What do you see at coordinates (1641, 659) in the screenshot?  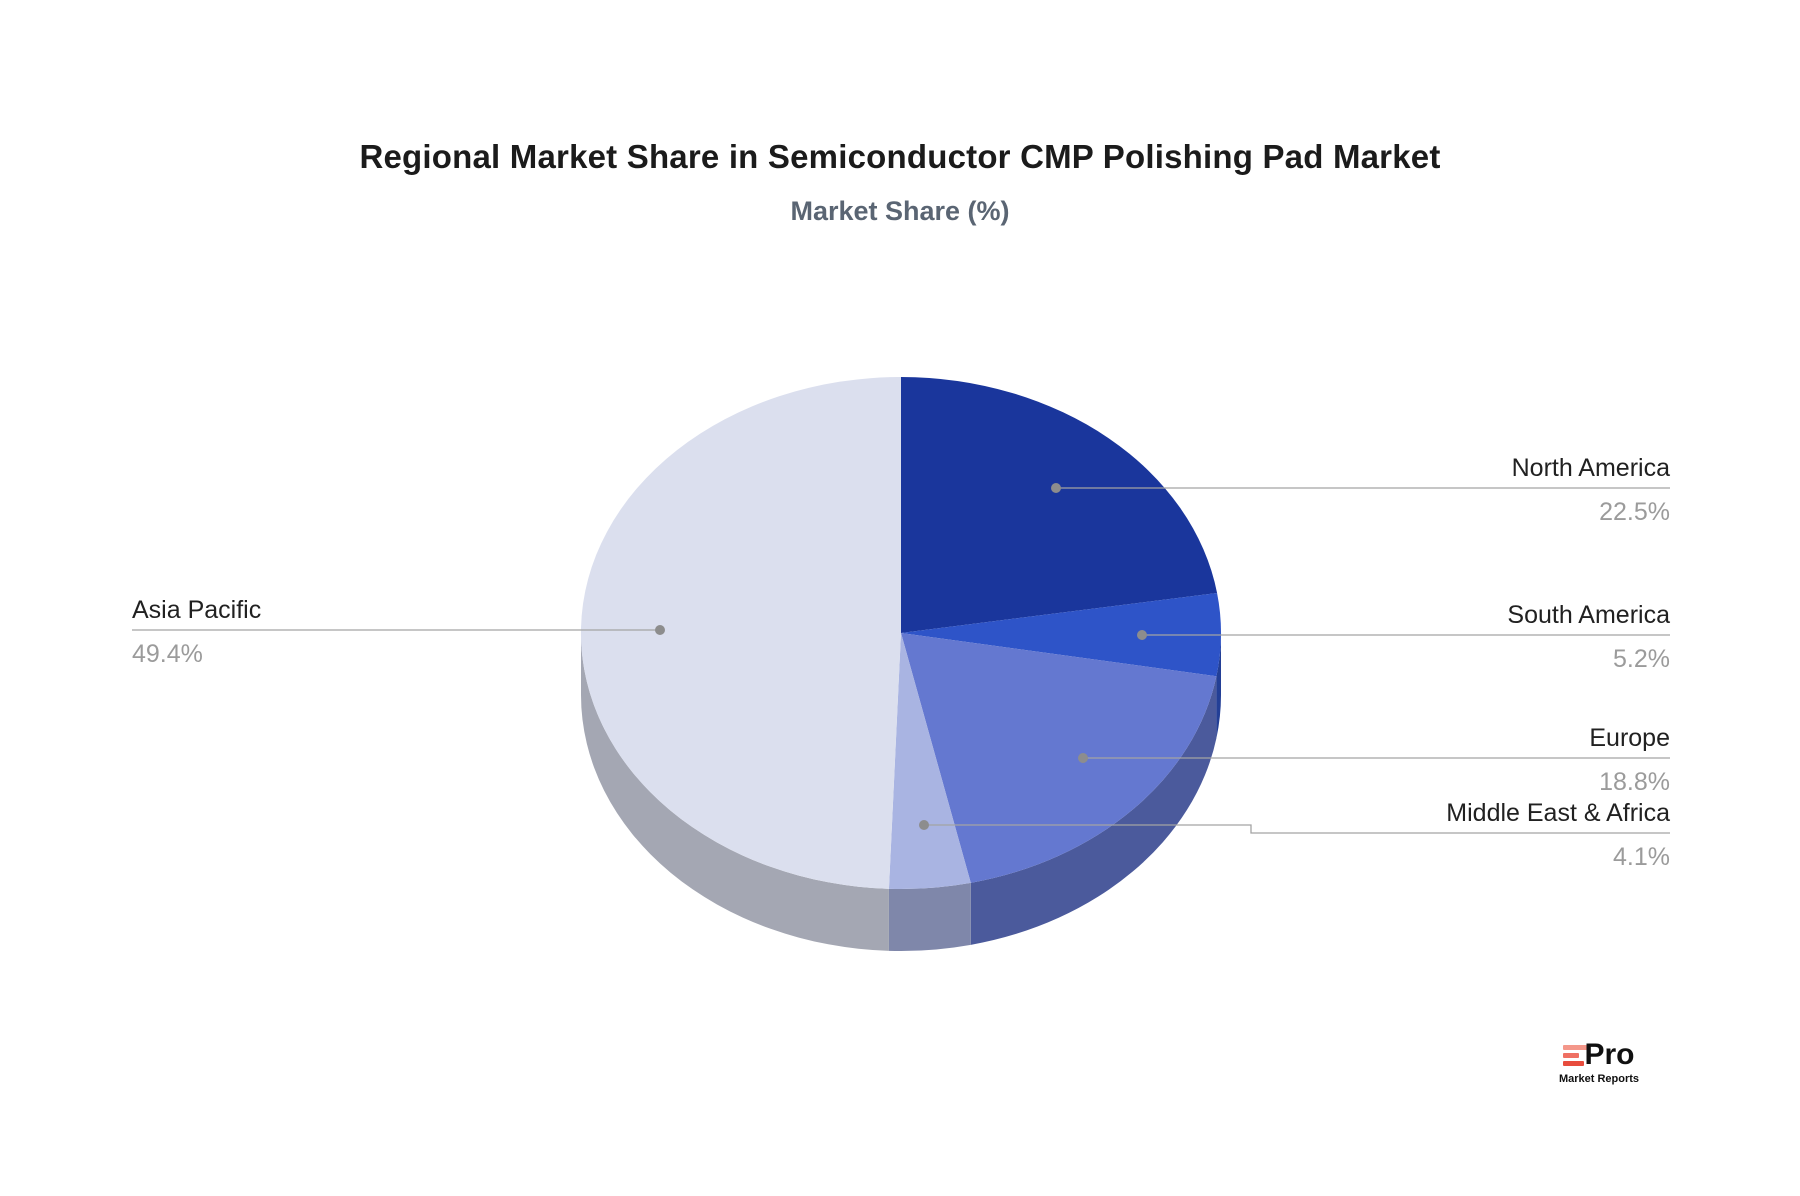 I see `slice-label-value: 5.2%` at bounding box center [1641, 659].